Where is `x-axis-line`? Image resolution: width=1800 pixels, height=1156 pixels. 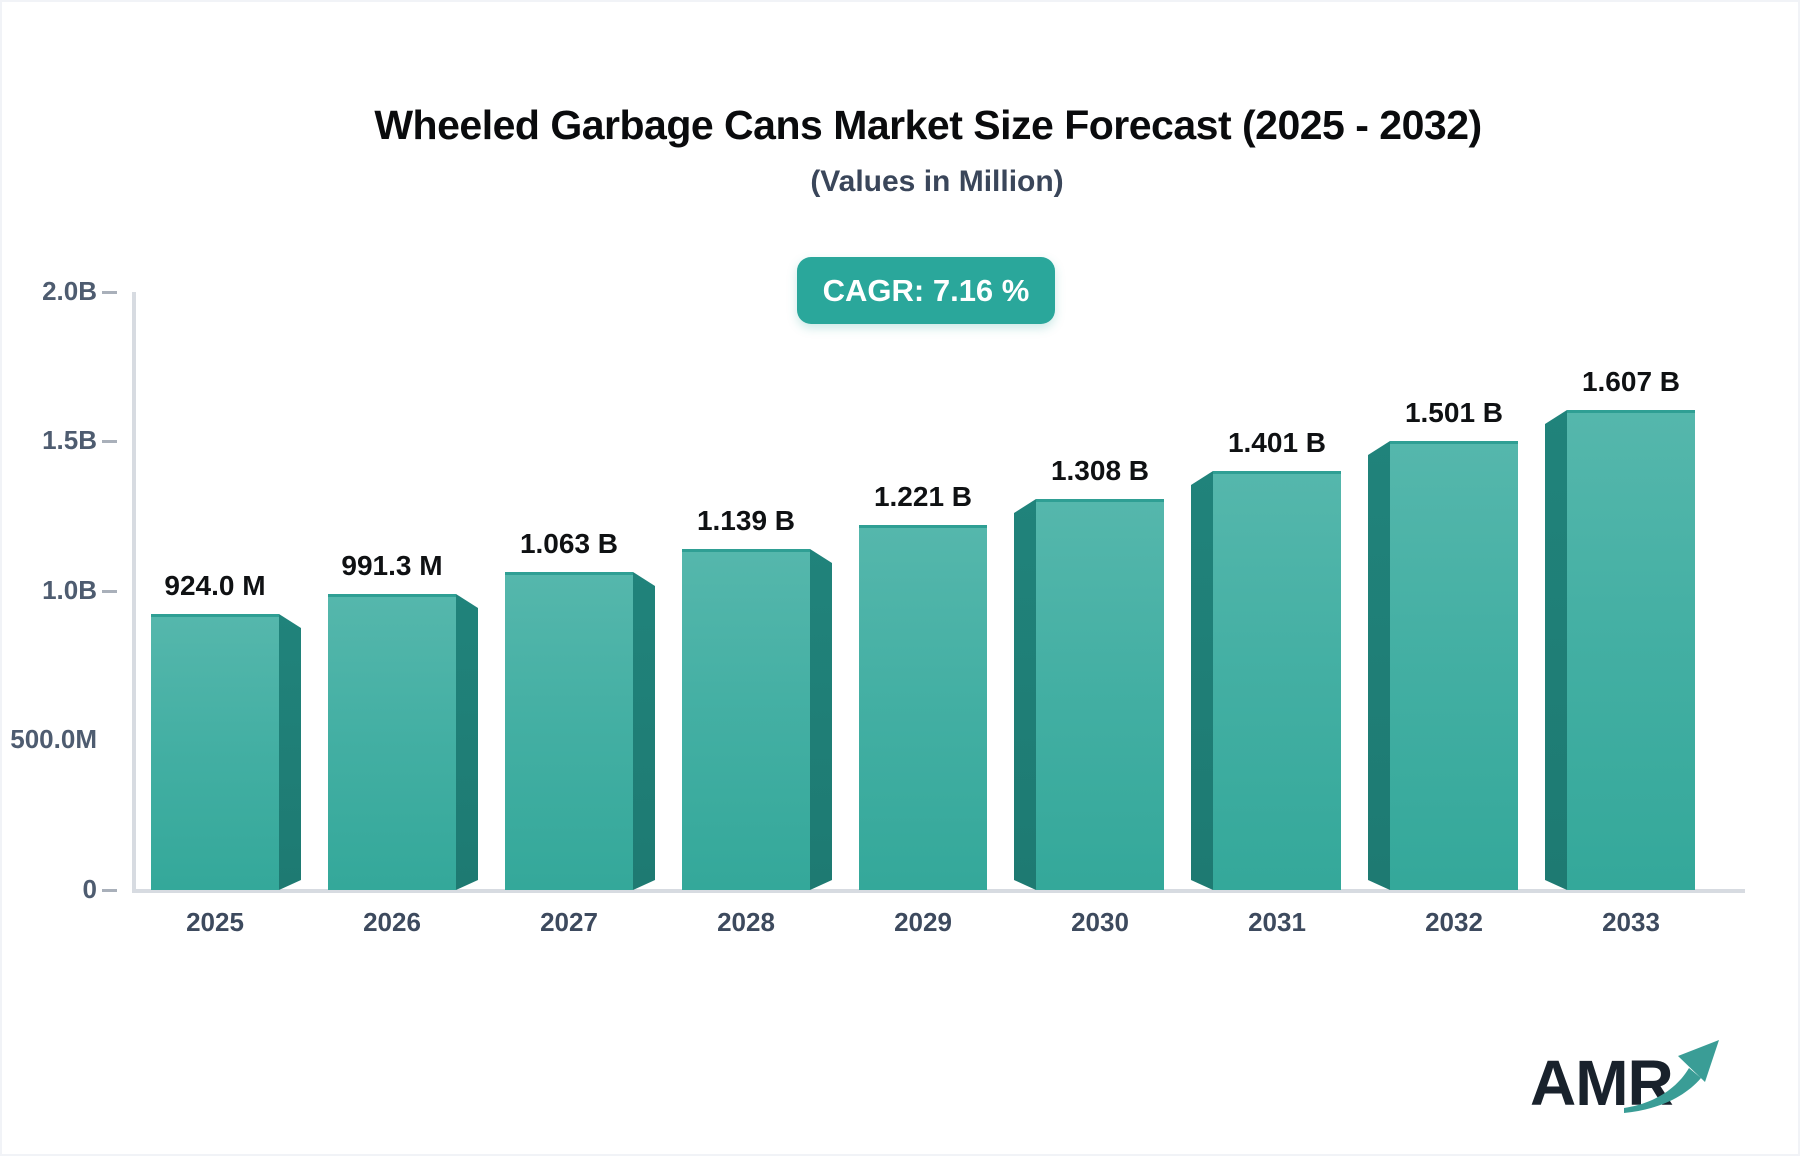 x-axis-line is located at coordinates (938, 891).